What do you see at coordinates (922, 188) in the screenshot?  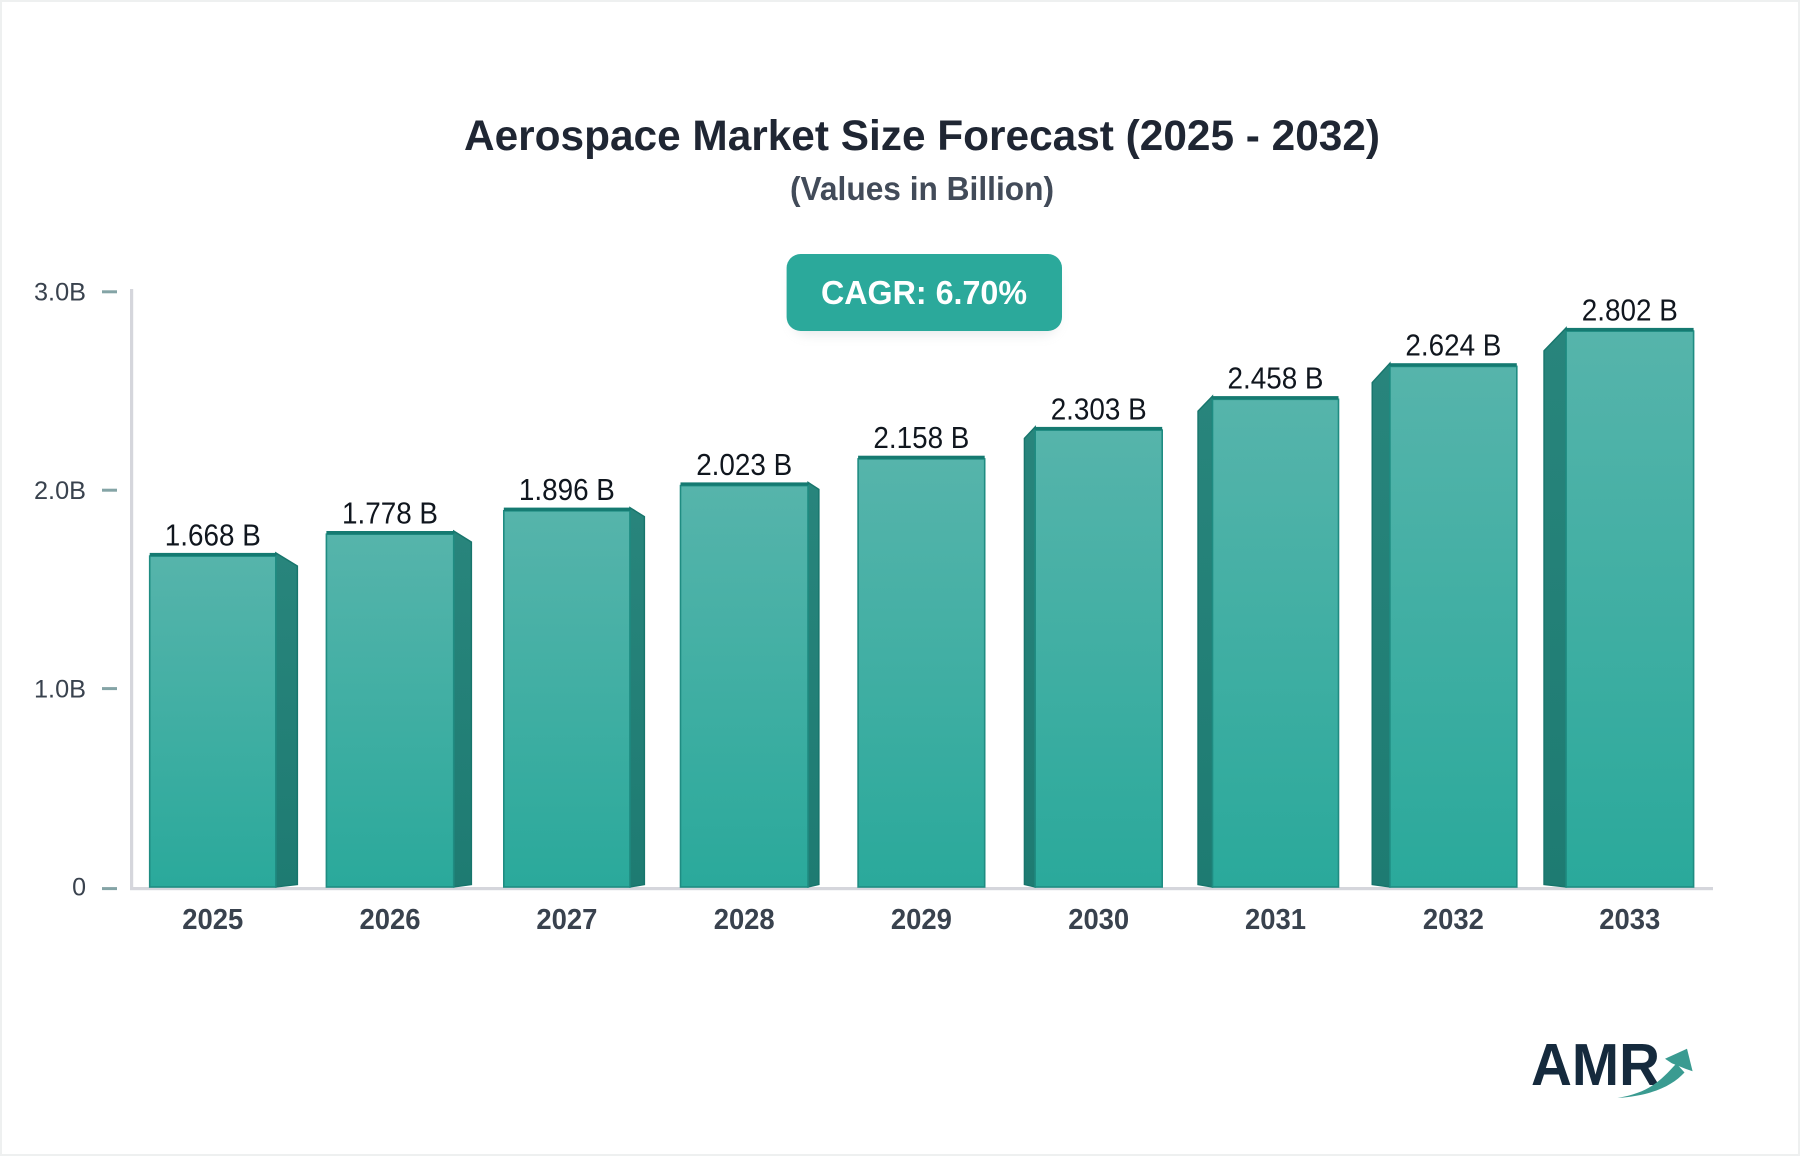 I see `svg-text: (Values in Billion)` at bounding box center [922, 188].